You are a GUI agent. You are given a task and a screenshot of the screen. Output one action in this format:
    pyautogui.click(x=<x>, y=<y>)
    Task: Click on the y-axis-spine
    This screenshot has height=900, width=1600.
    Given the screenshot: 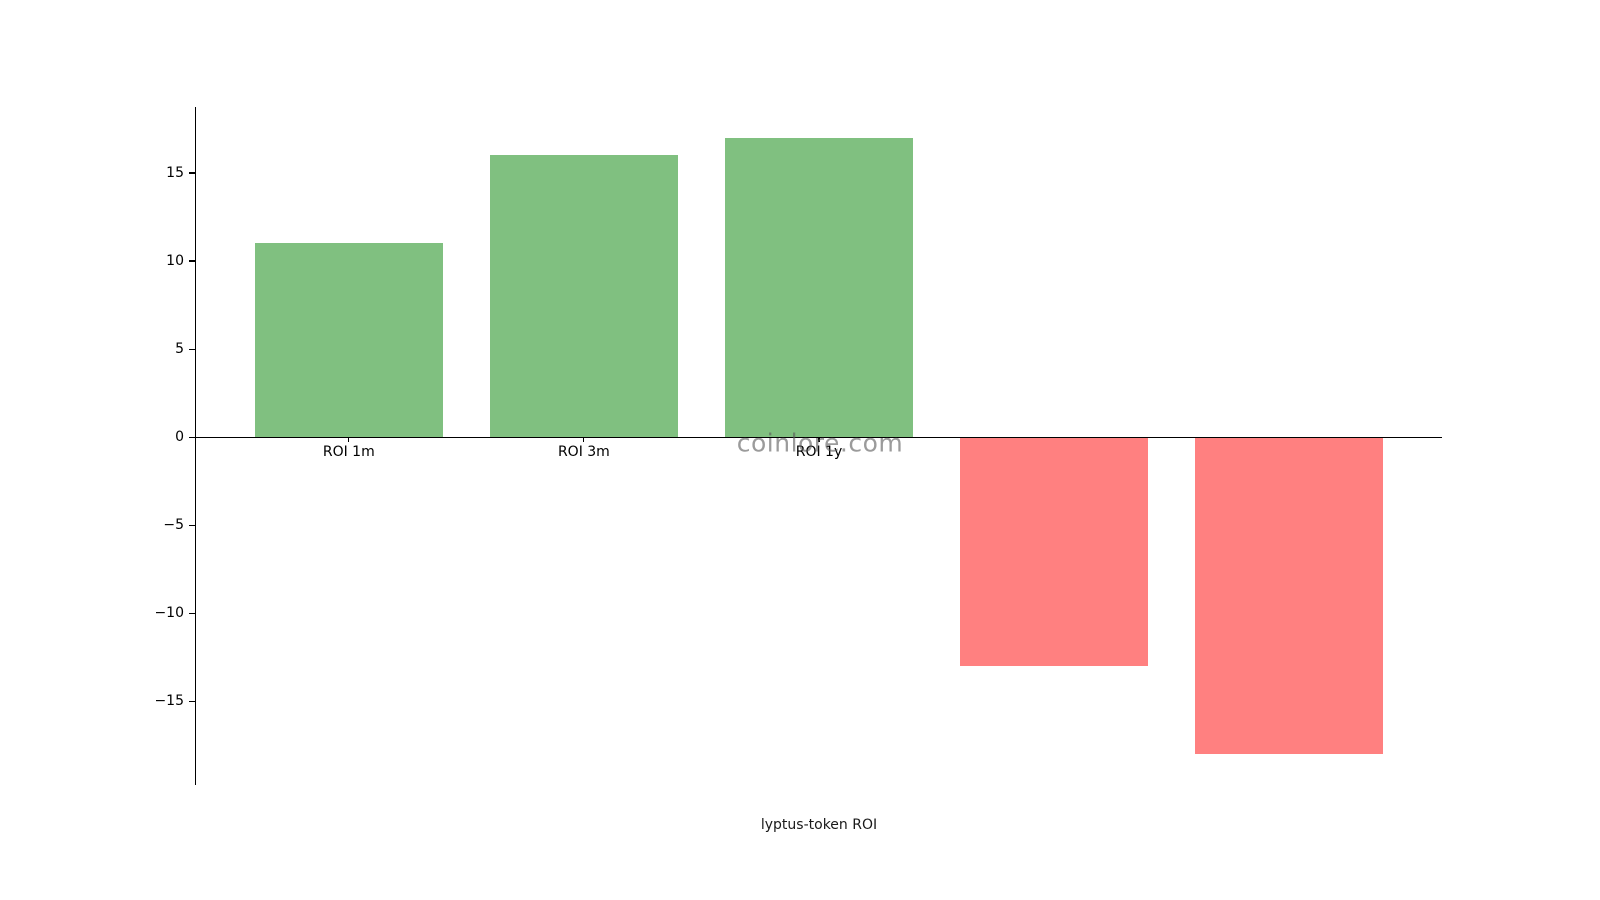 What is the action you would take?
    pyautogui.click(x=196, y=446)
    